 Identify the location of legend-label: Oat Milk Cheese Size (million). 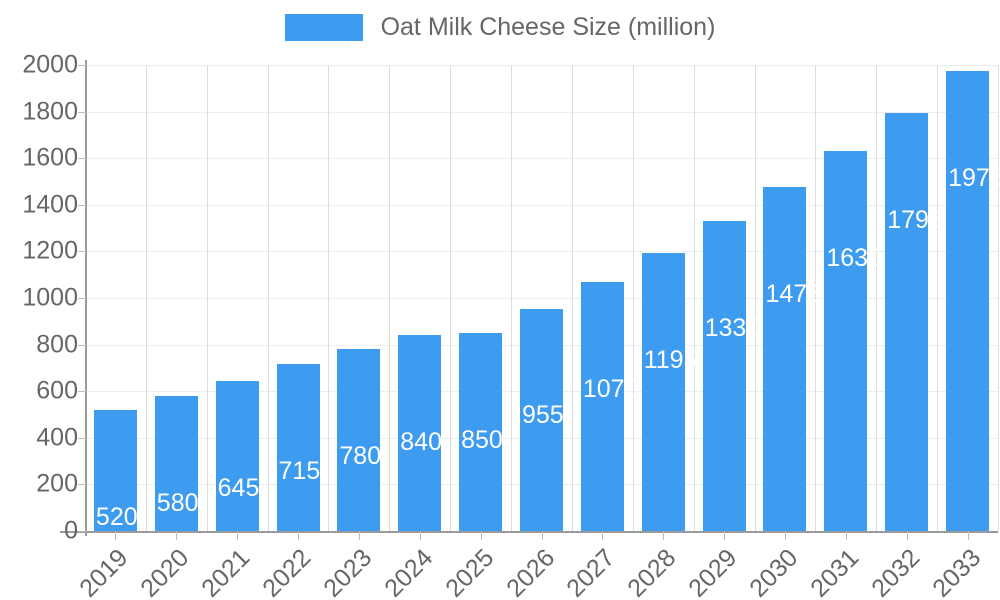
(548, 27).